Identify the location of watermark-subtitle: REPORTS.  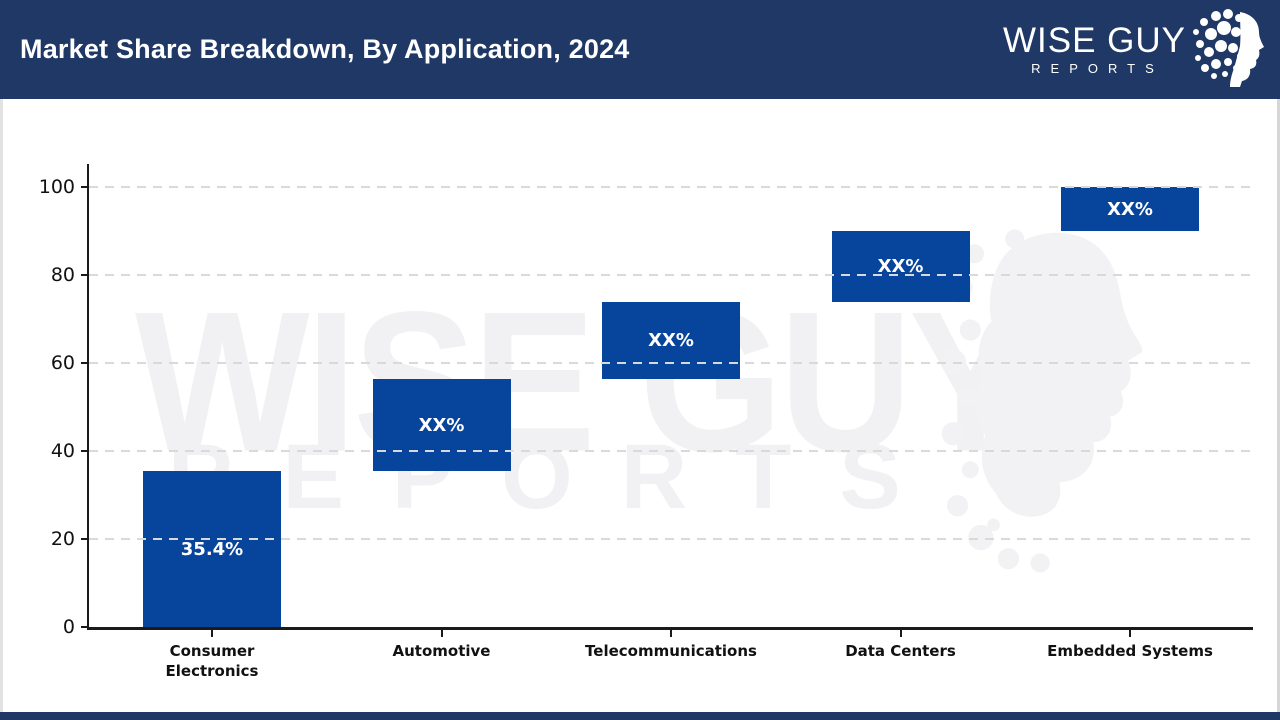
(558, 477).